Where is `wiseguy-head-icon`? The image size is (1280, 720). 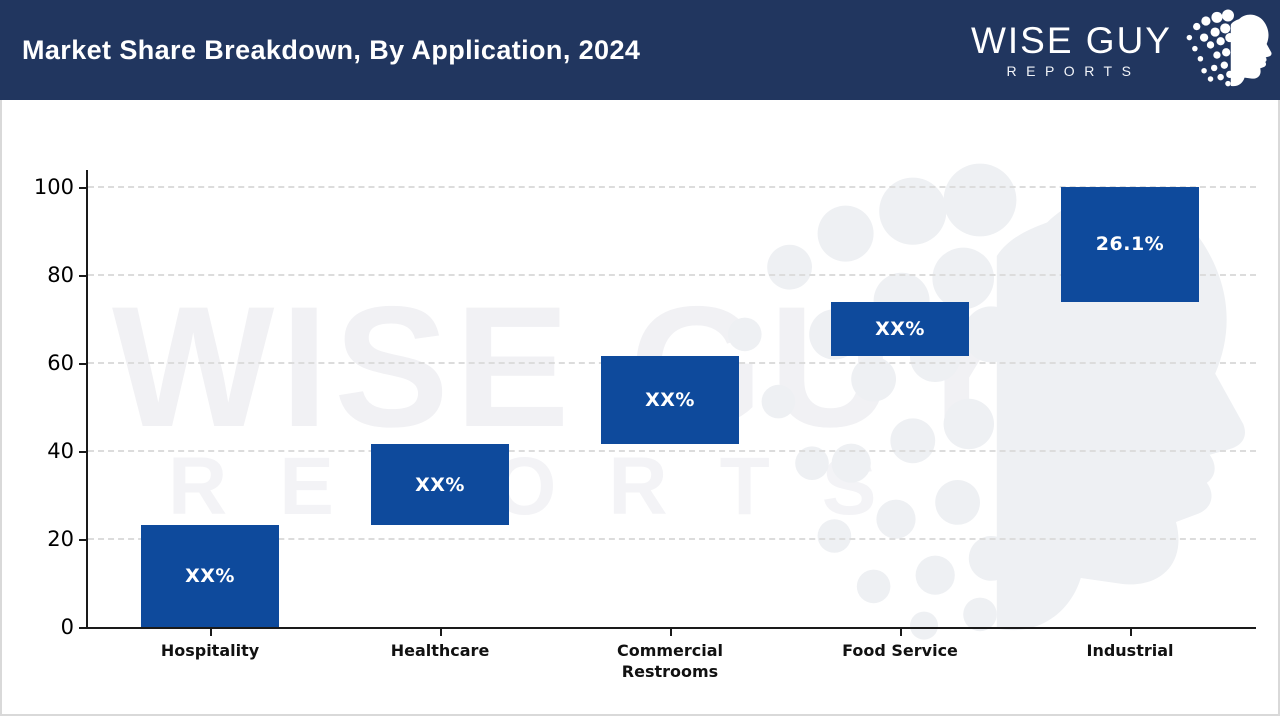 wiseguy-head-icon is located at coordinates (1229, 48).